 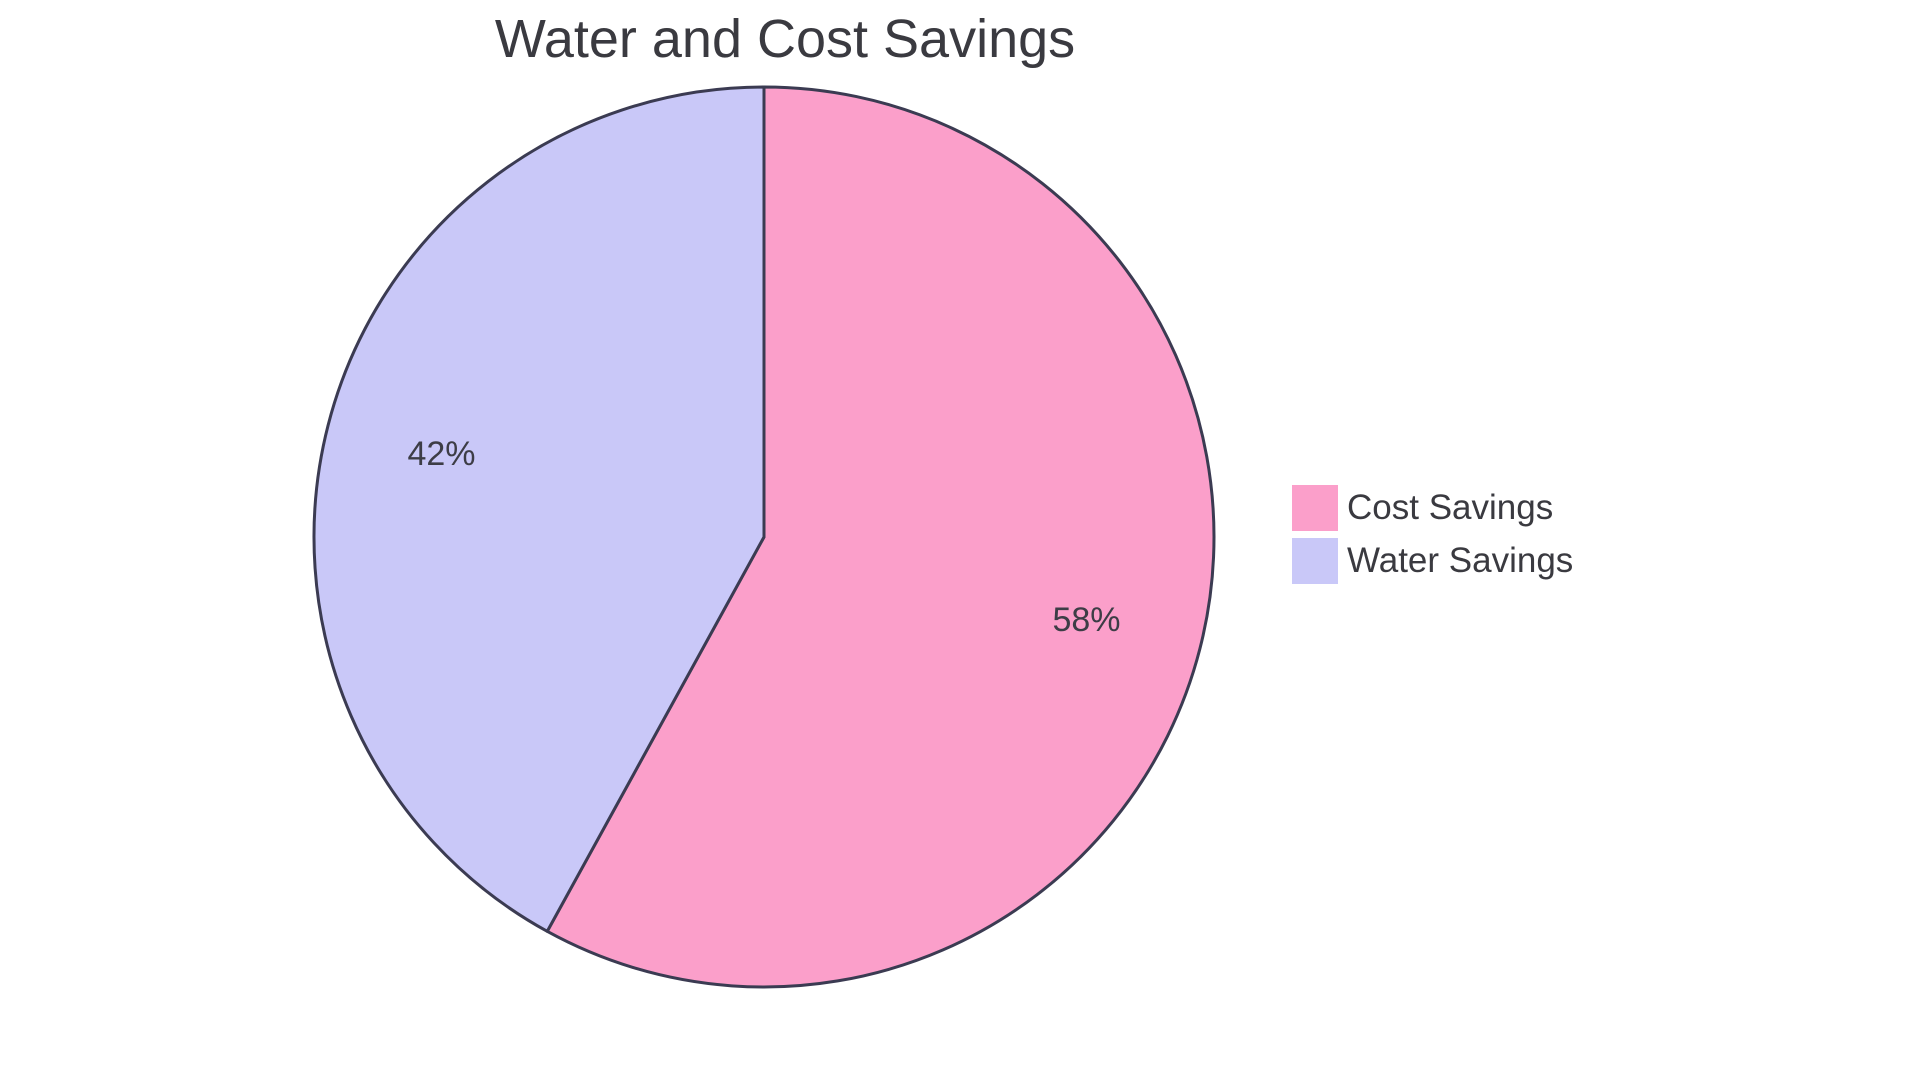 I want to click on legend-item-cost-savings: Cost Savings, so click(x=1432, y=508).